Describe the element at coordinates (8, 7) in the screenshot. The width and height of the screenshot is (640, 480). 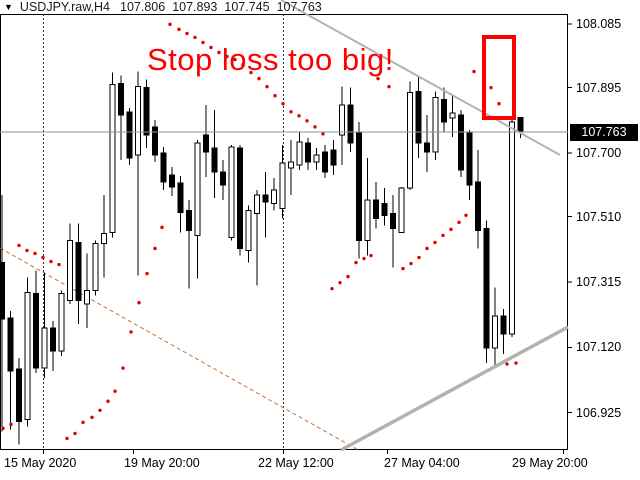
I see `symbol-dropdown-triangle-icon: ▼` at that location.